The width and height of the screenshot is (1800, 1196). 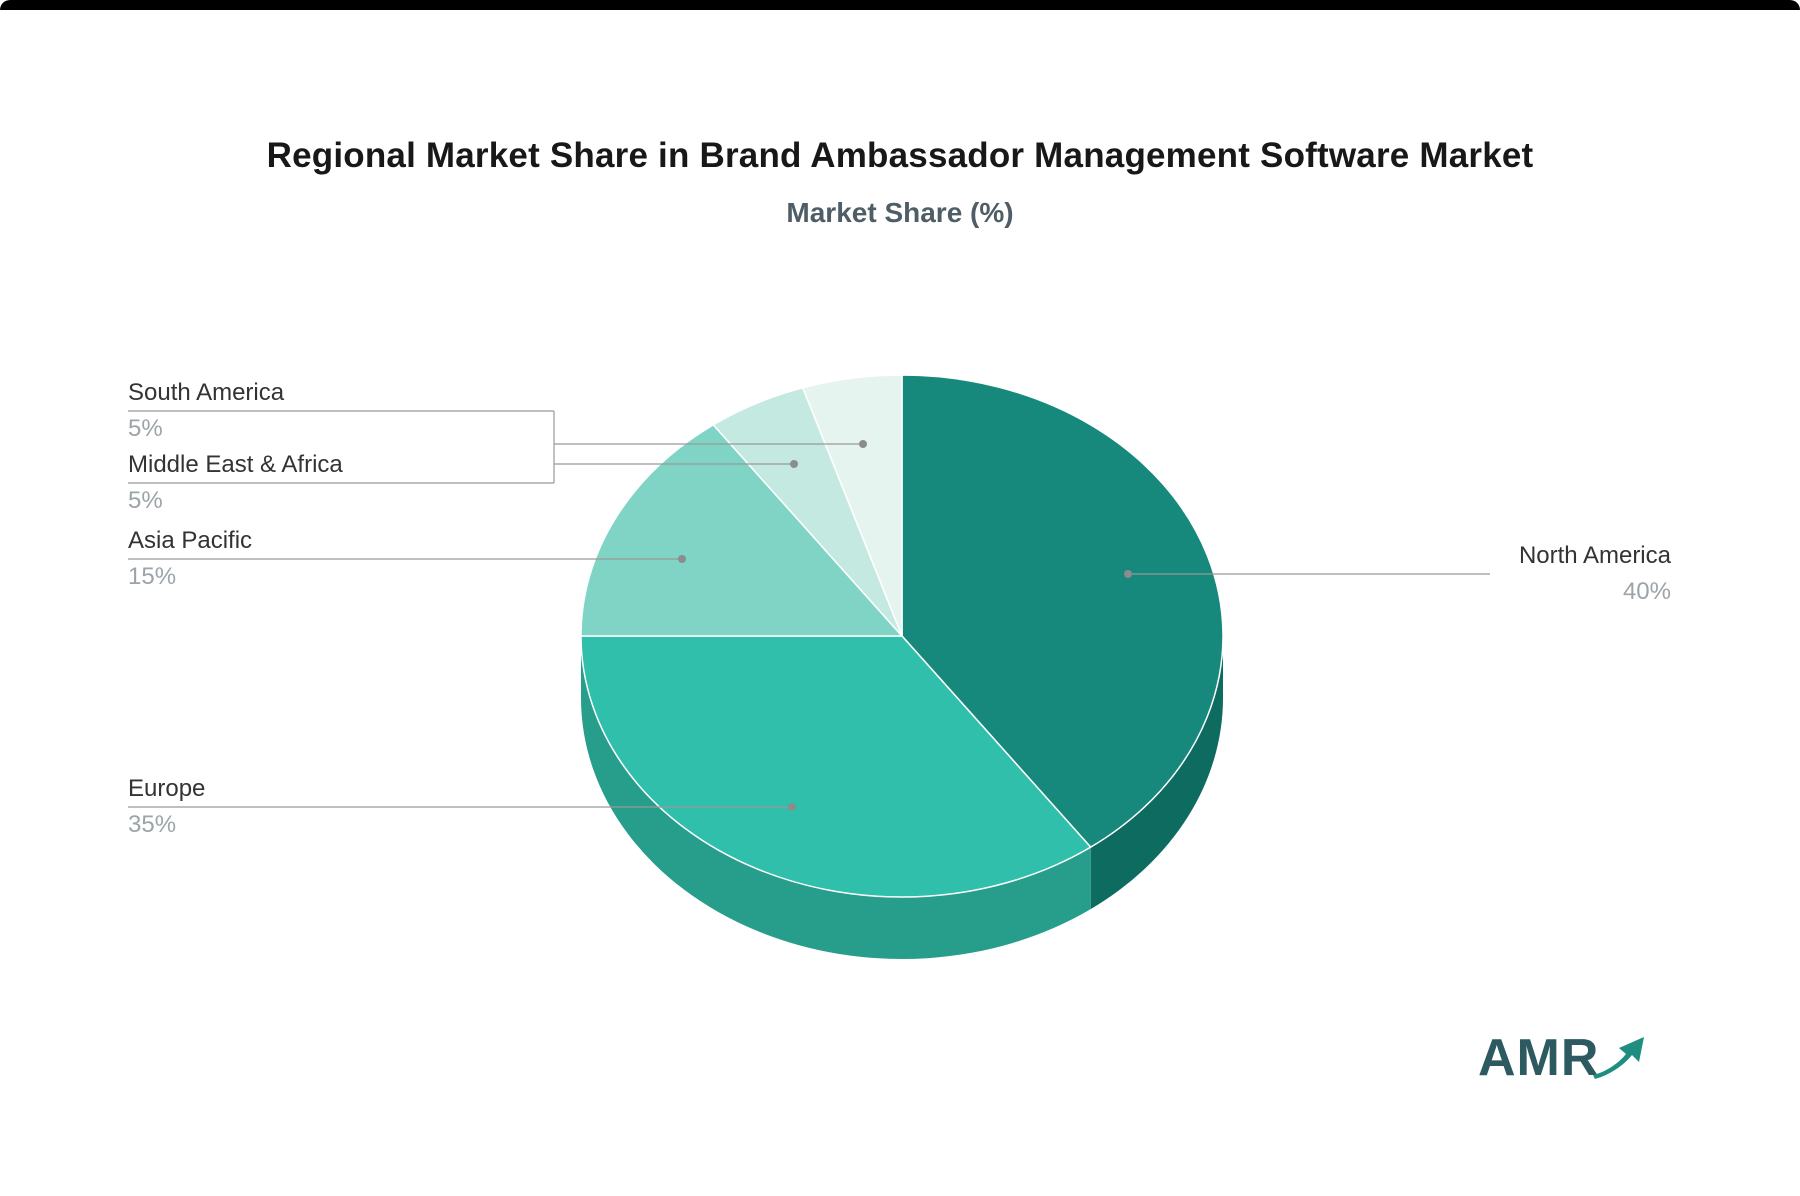 What do you see at coordinates (900, 5) in the screenshot?
I see `window-top-edge` at bounding box center [900, 5].